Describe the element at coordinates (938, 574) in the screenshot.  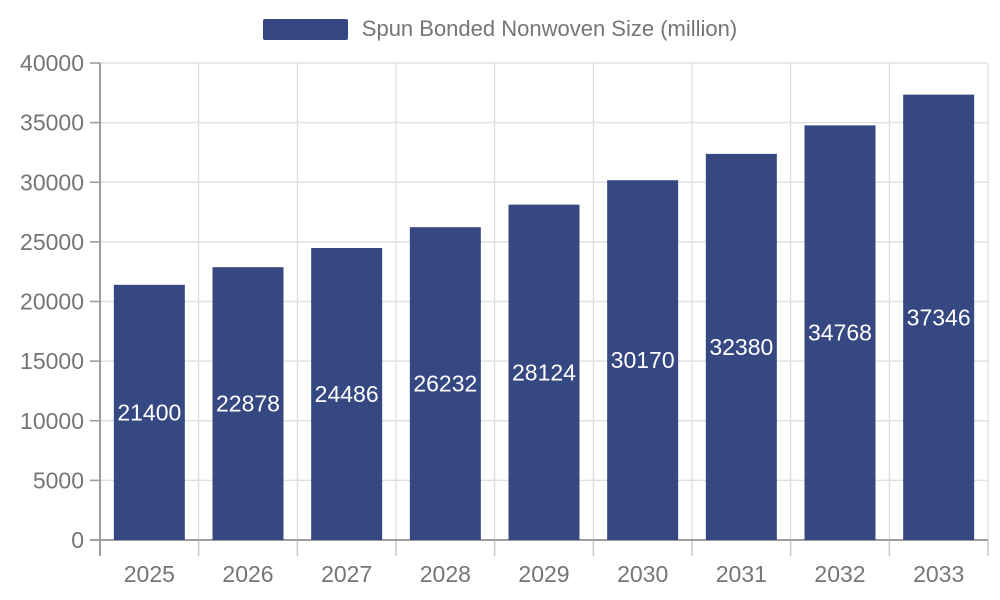
I see `x-tick-label: 2033` at that location.